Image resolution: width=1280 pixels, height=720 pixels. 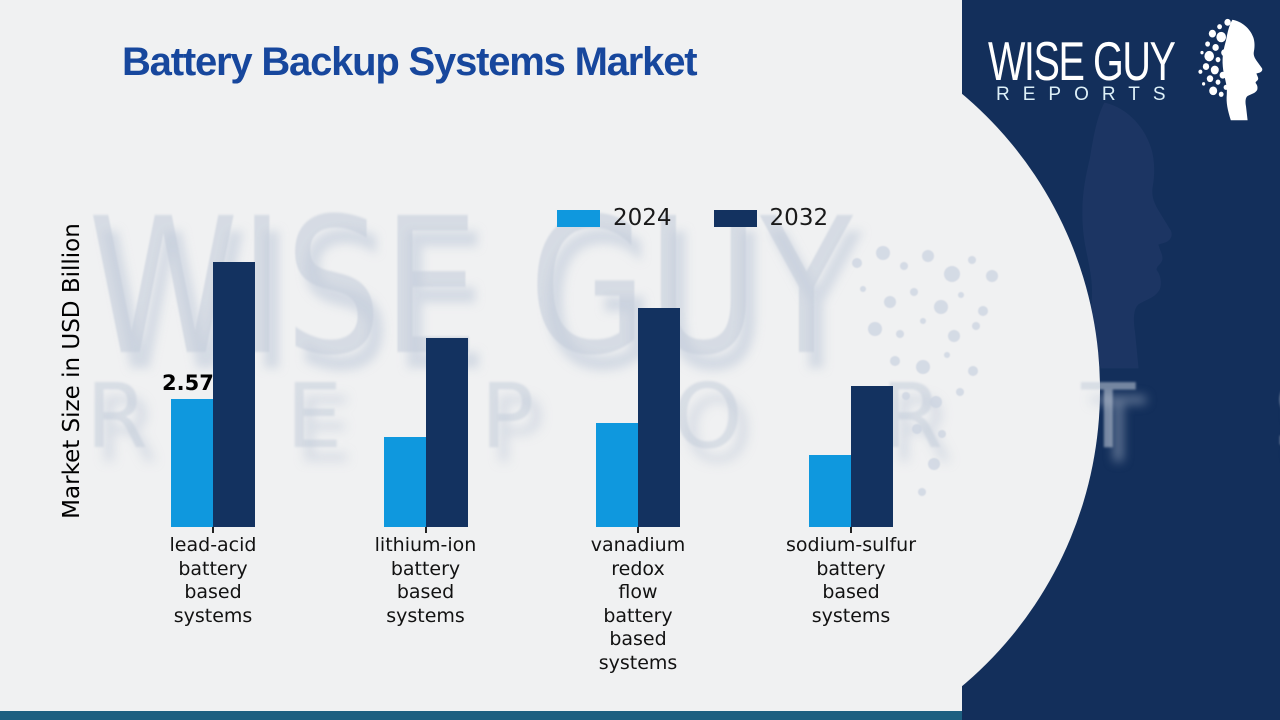 I want to click on chart-legend: 2024 2032, so click(x=692, y=218).